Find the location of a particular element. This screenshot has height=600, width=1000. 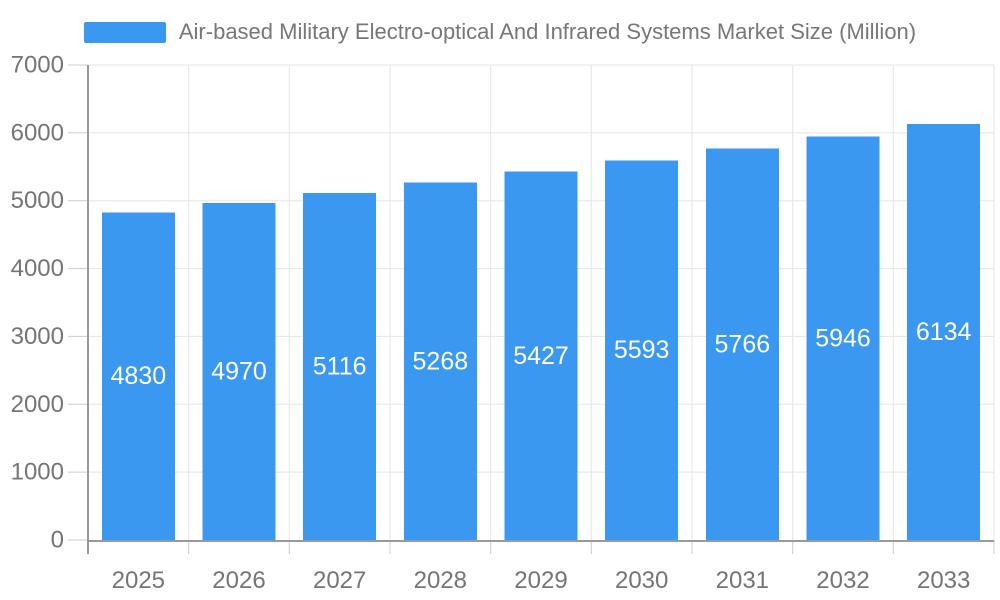

bar-2031 is located at coordinates (742, 344).